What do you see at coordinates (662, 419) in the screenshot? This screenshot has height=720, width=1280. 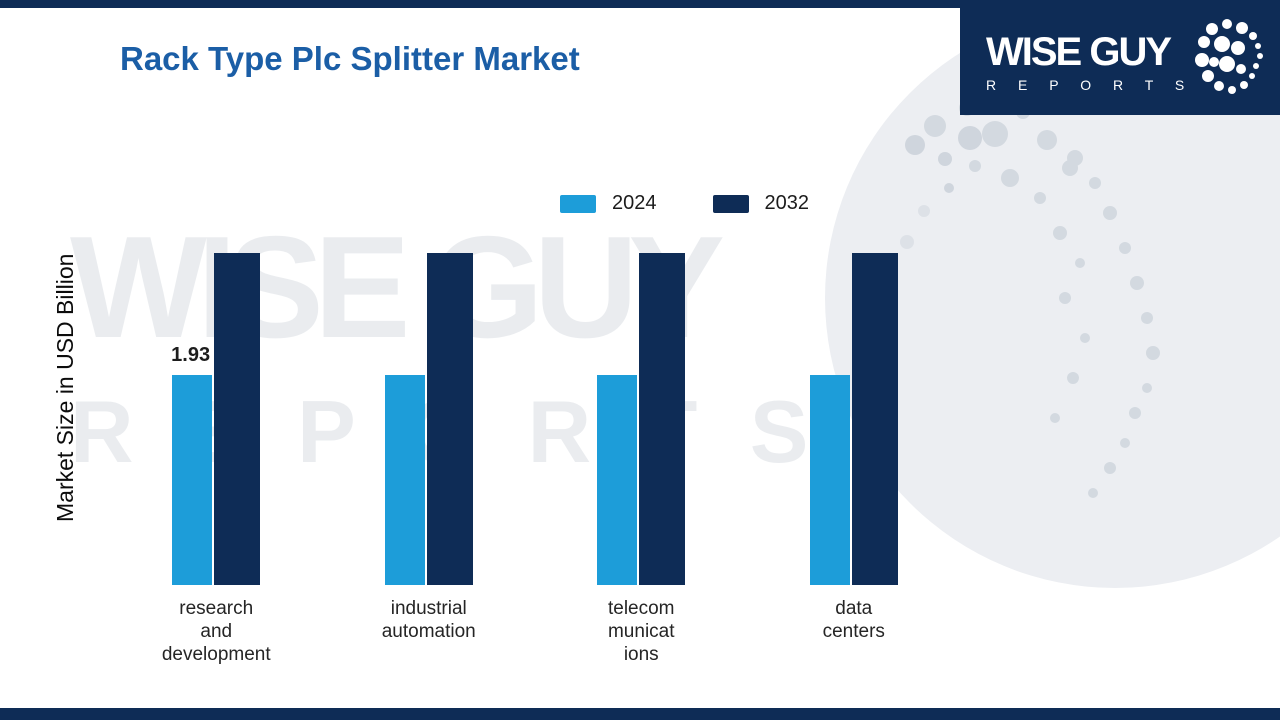 I see `bar-2032-telecommunications` at bounding box center [662, 419].